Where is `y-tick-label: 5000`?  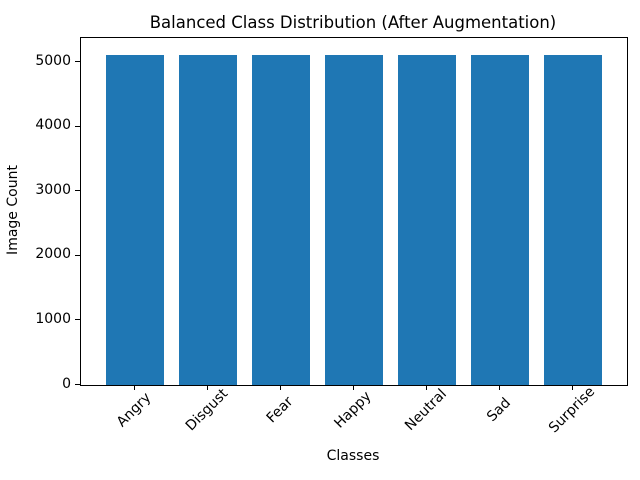
y-tick-label: 5000 is located at coordinates (53, 60).